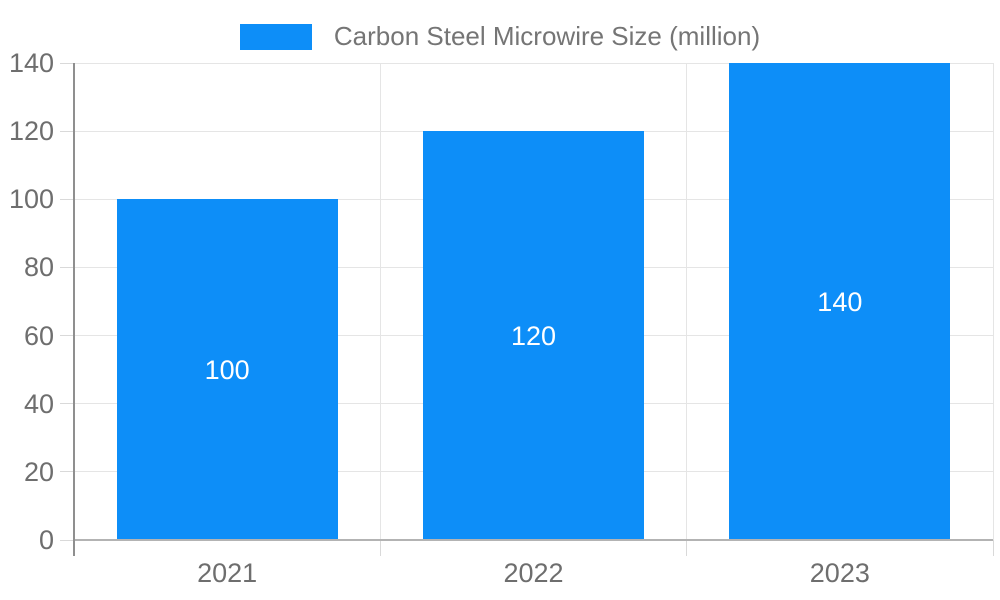 The width and height of the screenshot is (1000, 600). I want to click on bar, so click(227, 369).